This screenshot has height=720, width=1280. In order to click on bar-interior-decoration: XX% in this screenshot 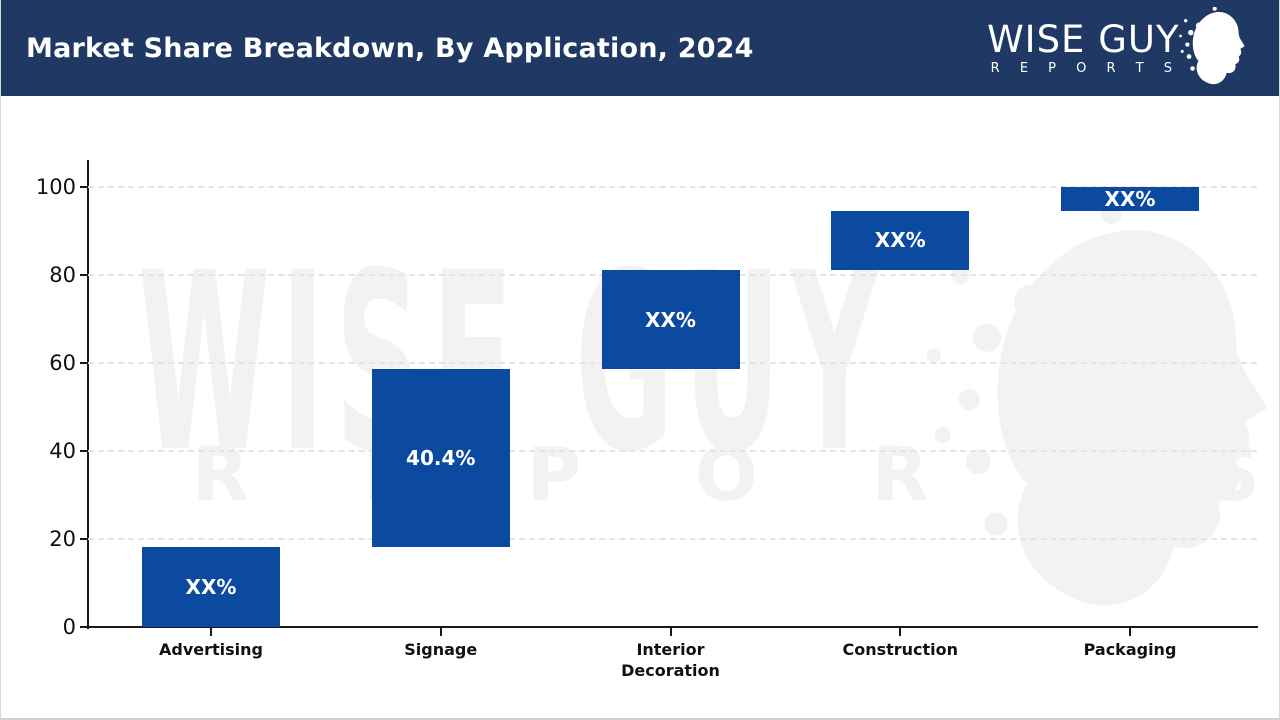, I will do `click(670, 319)`.